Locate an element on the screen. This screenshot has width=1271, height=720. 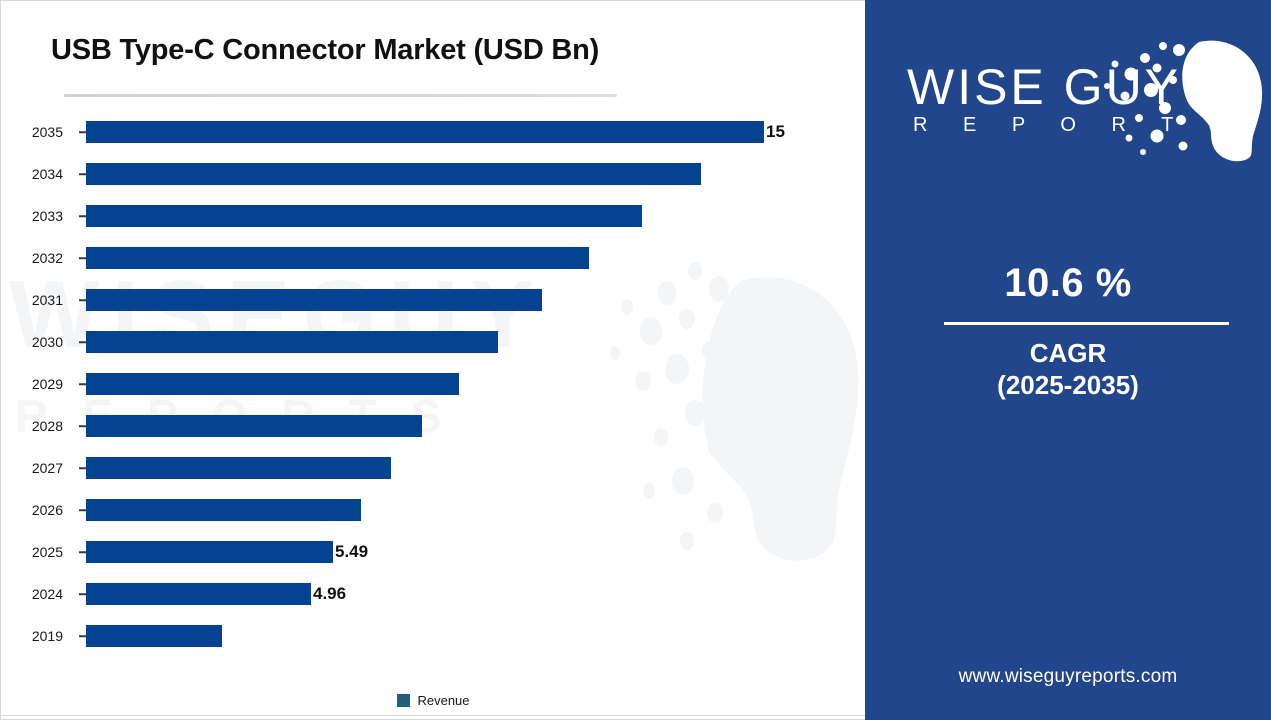
cagr-divider is located at coordinates (1086, 323).